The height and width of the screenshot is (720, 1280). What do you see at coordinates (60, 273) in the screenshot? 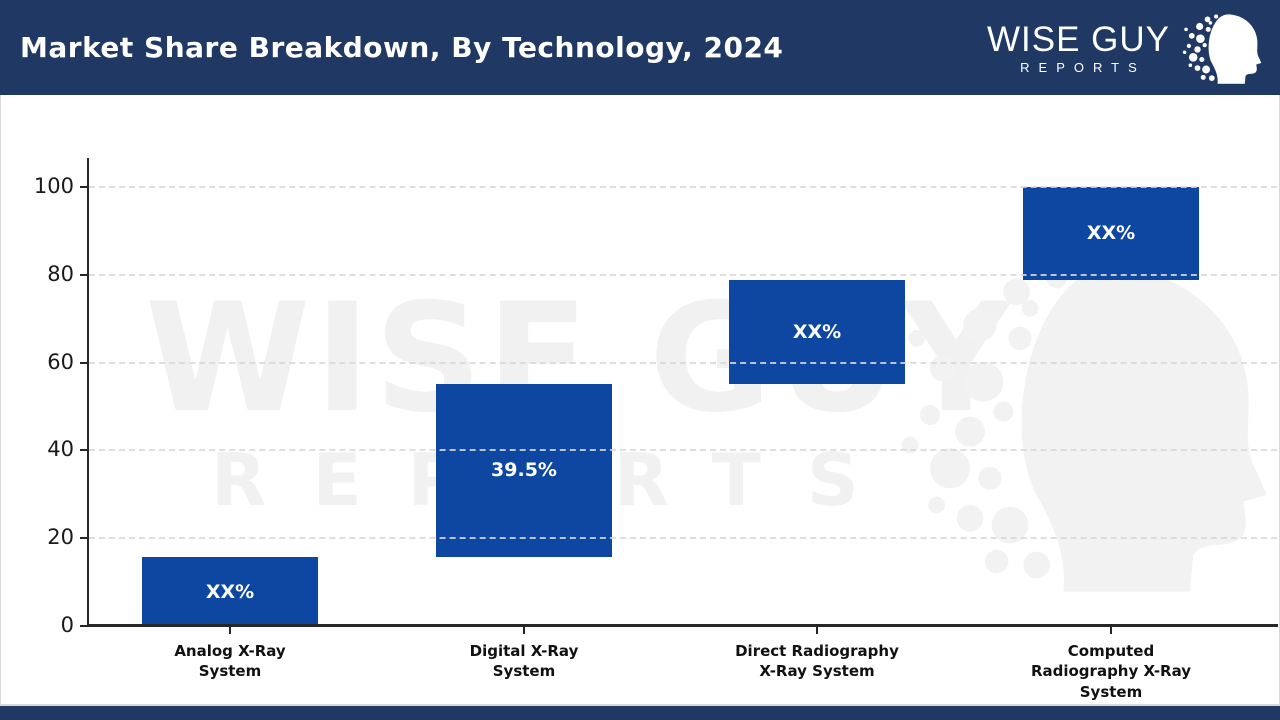
I see `y-tick-label: 80` at bounding box center [60, 273].